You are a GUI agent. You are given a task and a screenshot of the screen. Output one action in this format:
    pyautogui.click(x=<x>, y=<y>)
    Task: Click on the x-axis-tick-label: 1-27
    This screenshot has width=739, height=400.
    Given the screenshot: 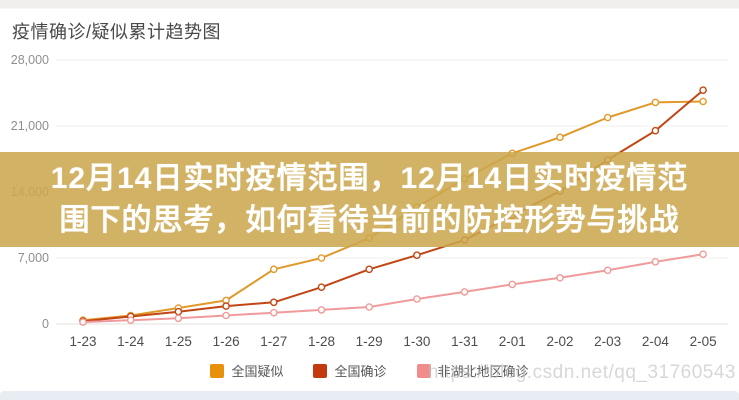 What is the action you would take?
    pyautogui.click(x=273, y=341)
    